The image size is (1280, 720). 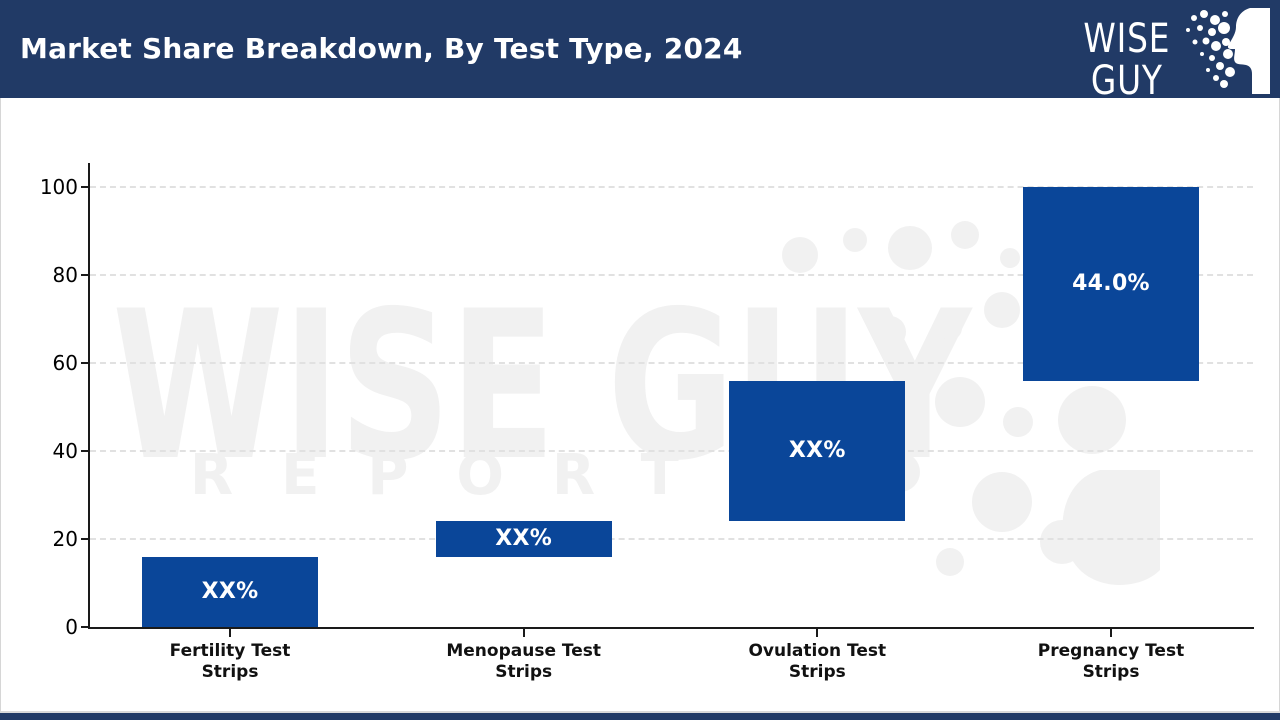 What do you see at coordinates (65, 363) in the screenshot?
I see `y-tick-label: 60` at bounding box center [65, 363].